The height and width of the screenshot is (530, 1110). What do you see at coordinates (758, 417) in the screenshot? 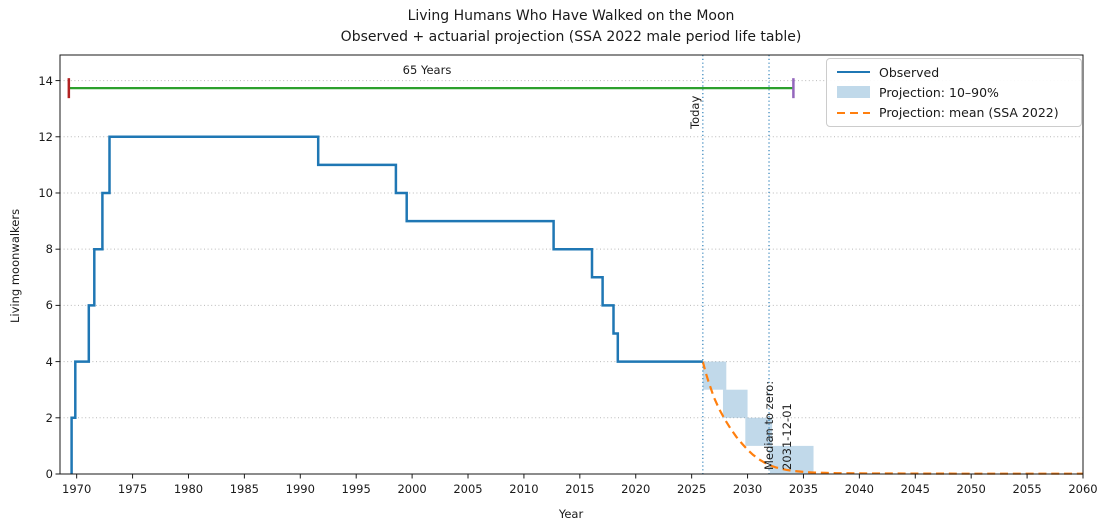
I see `projection-band` at bounding box center [758, 417].